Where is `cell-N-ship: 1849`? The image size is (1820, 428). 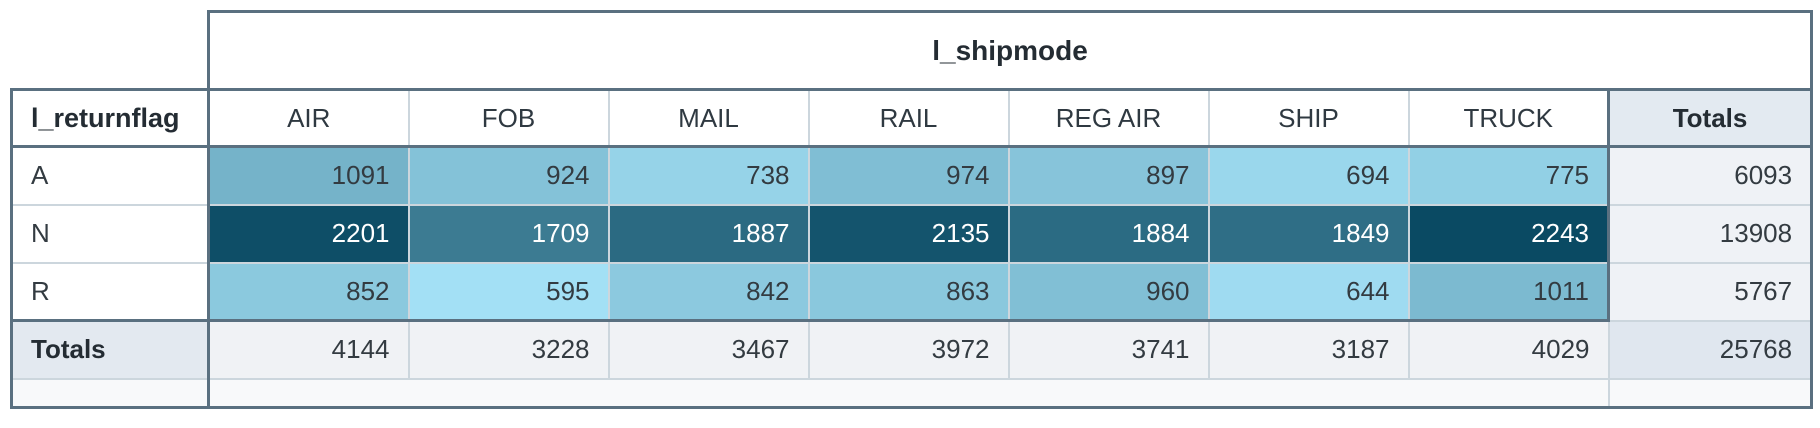
cell-N-ship: 1849 is located at coordinates (1309, 234).